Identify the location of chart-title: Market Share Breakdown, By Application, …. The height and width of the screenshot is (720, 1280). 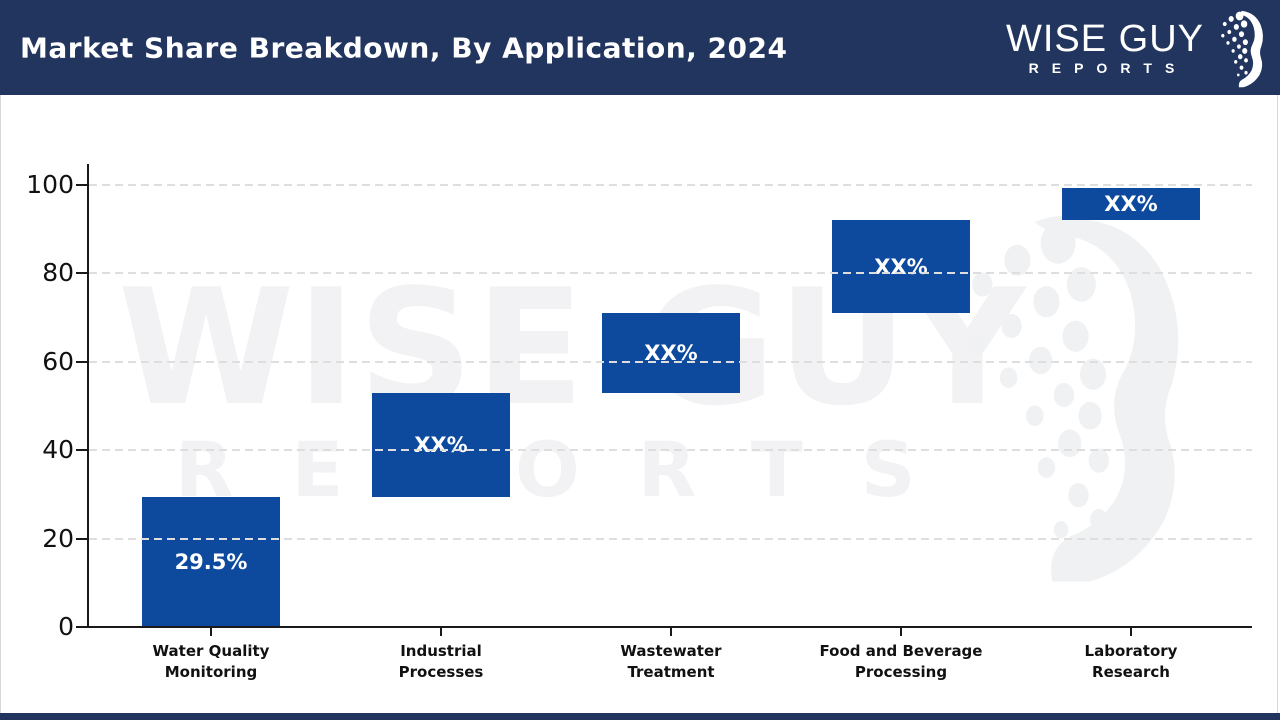
(404, 47).